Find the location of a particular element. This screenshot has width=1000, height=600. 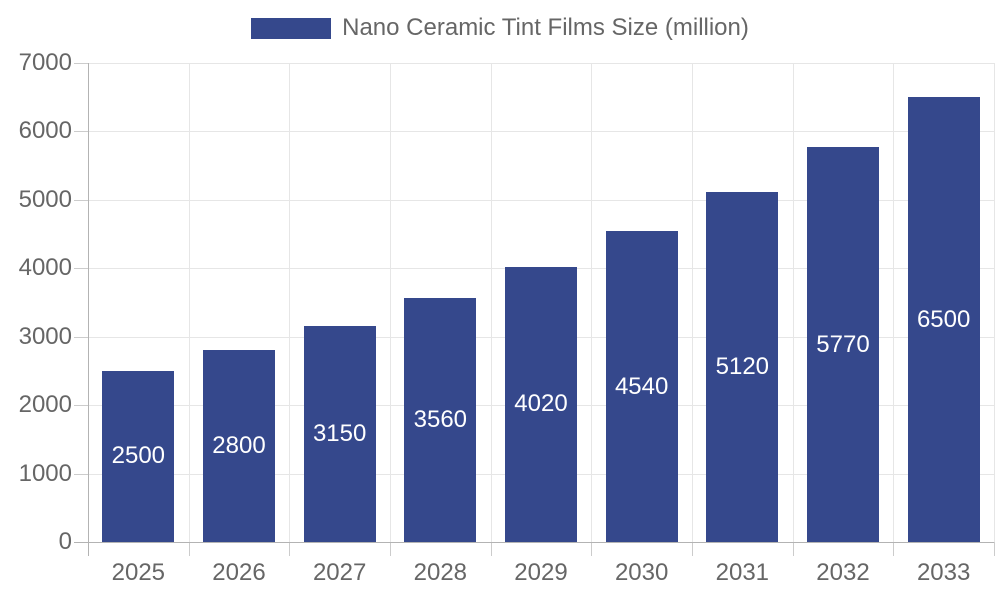

x-axis-tick-label: 2029 is located at coordinates (541, 572).